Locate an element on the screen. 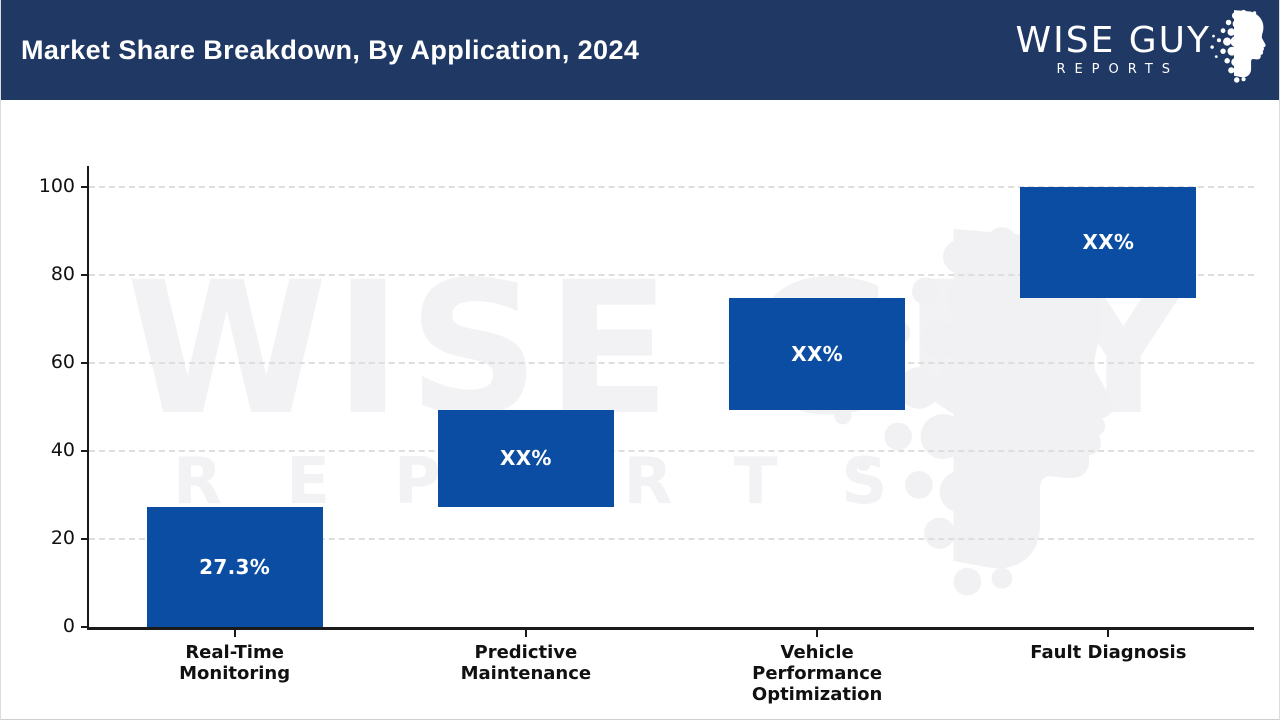  y-tick-label: 20 is located at coordinates (62, 538).